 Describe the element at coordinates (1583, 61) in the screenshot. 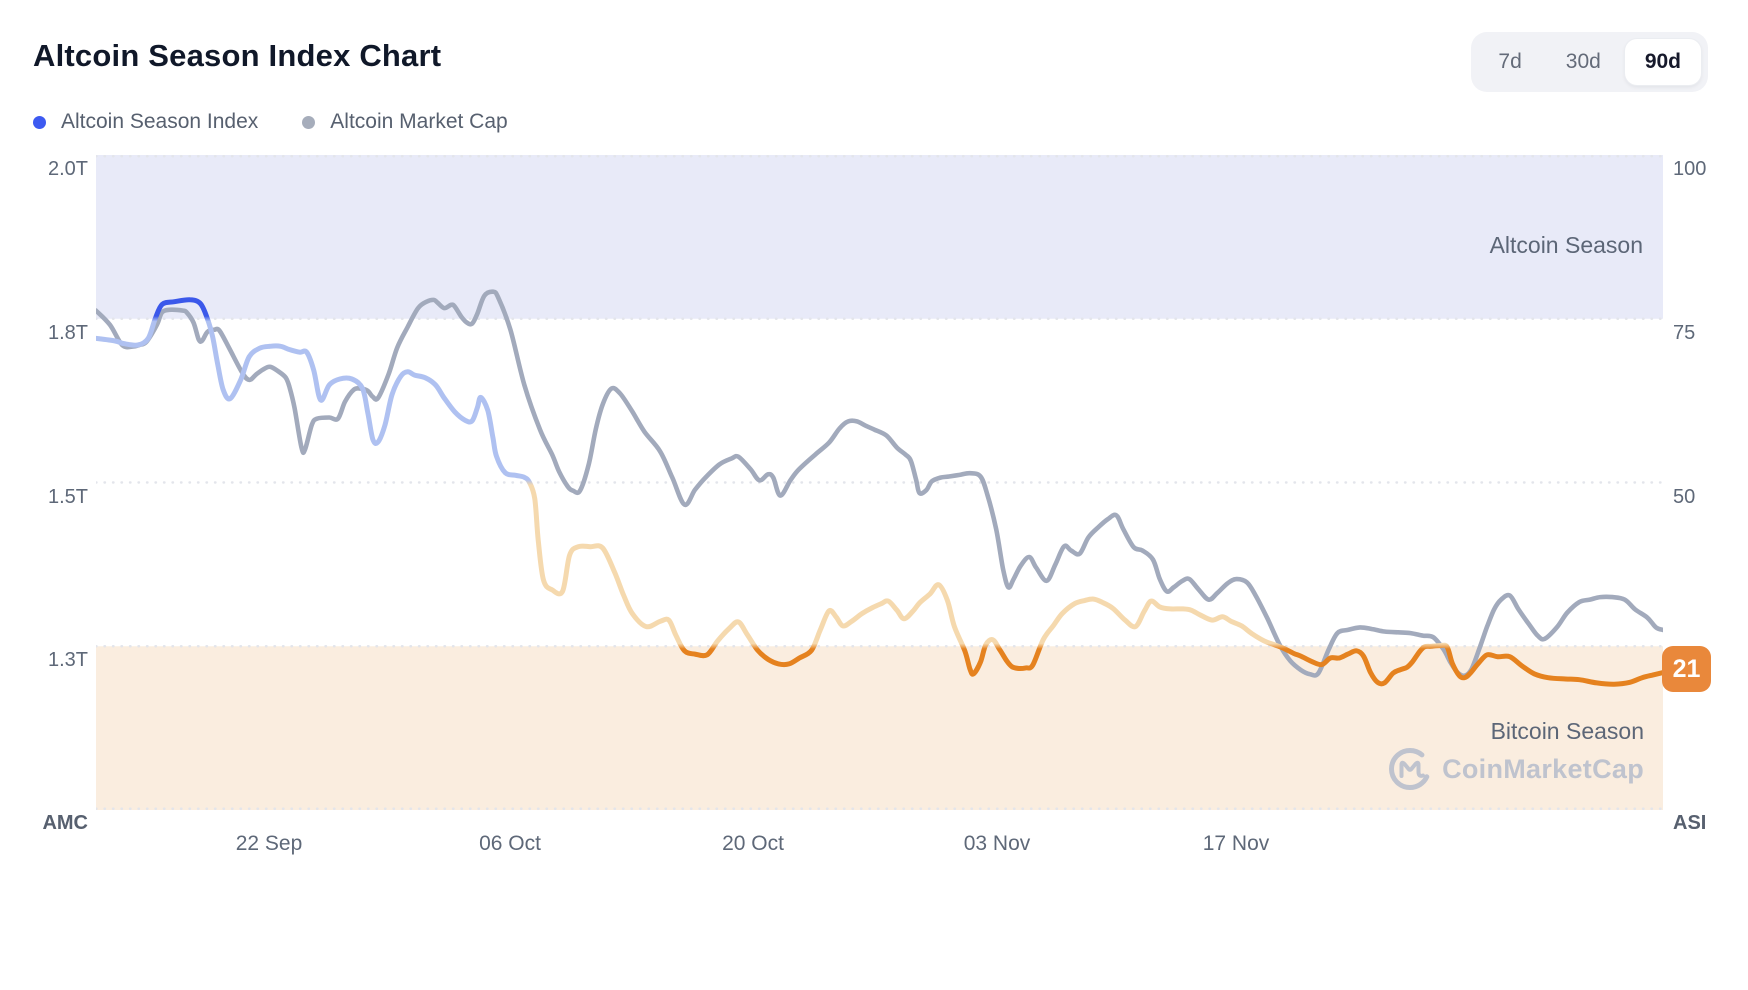

I see `range-button-30d: 30d` at that location.